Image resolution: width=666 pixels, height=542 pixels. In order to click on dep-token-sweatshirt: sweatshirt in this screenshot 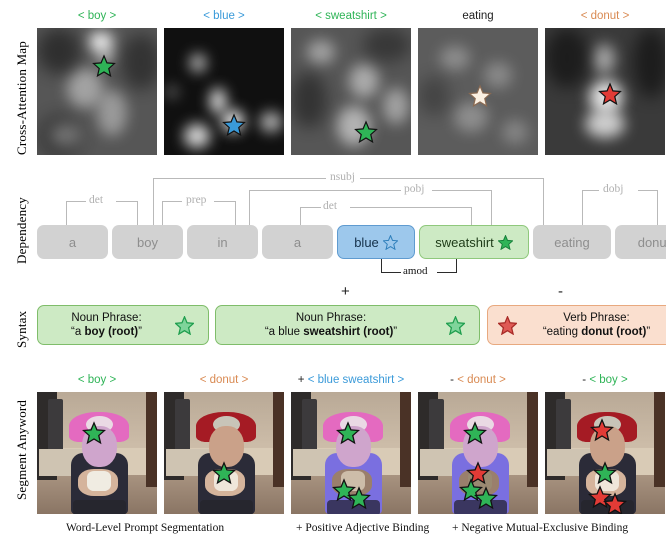, I will do `click(474, 242)`.